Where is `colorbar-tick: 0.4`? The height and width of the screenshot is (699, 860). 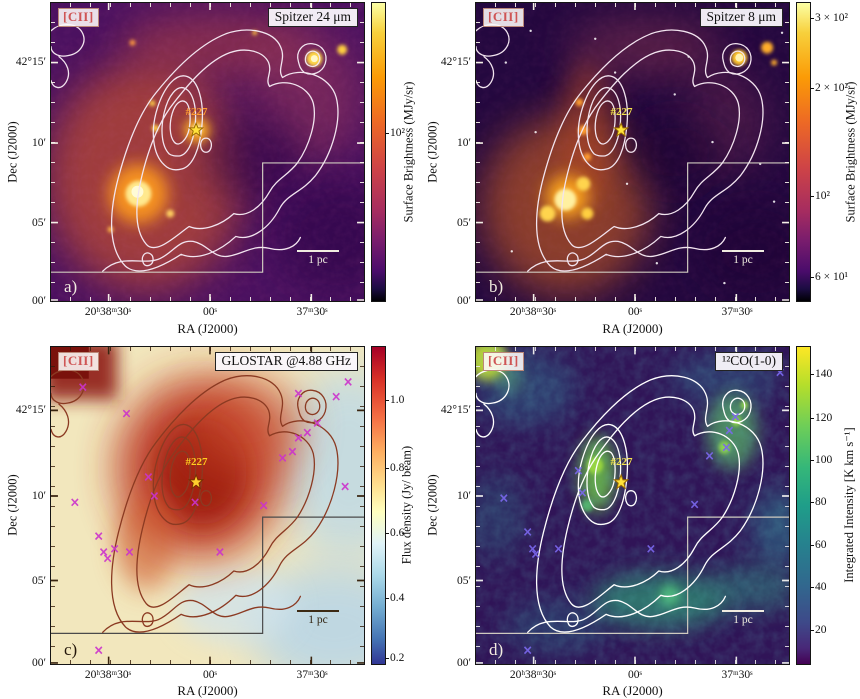
colorbar-tick: 0.4 is located at coordinates (394, 598).